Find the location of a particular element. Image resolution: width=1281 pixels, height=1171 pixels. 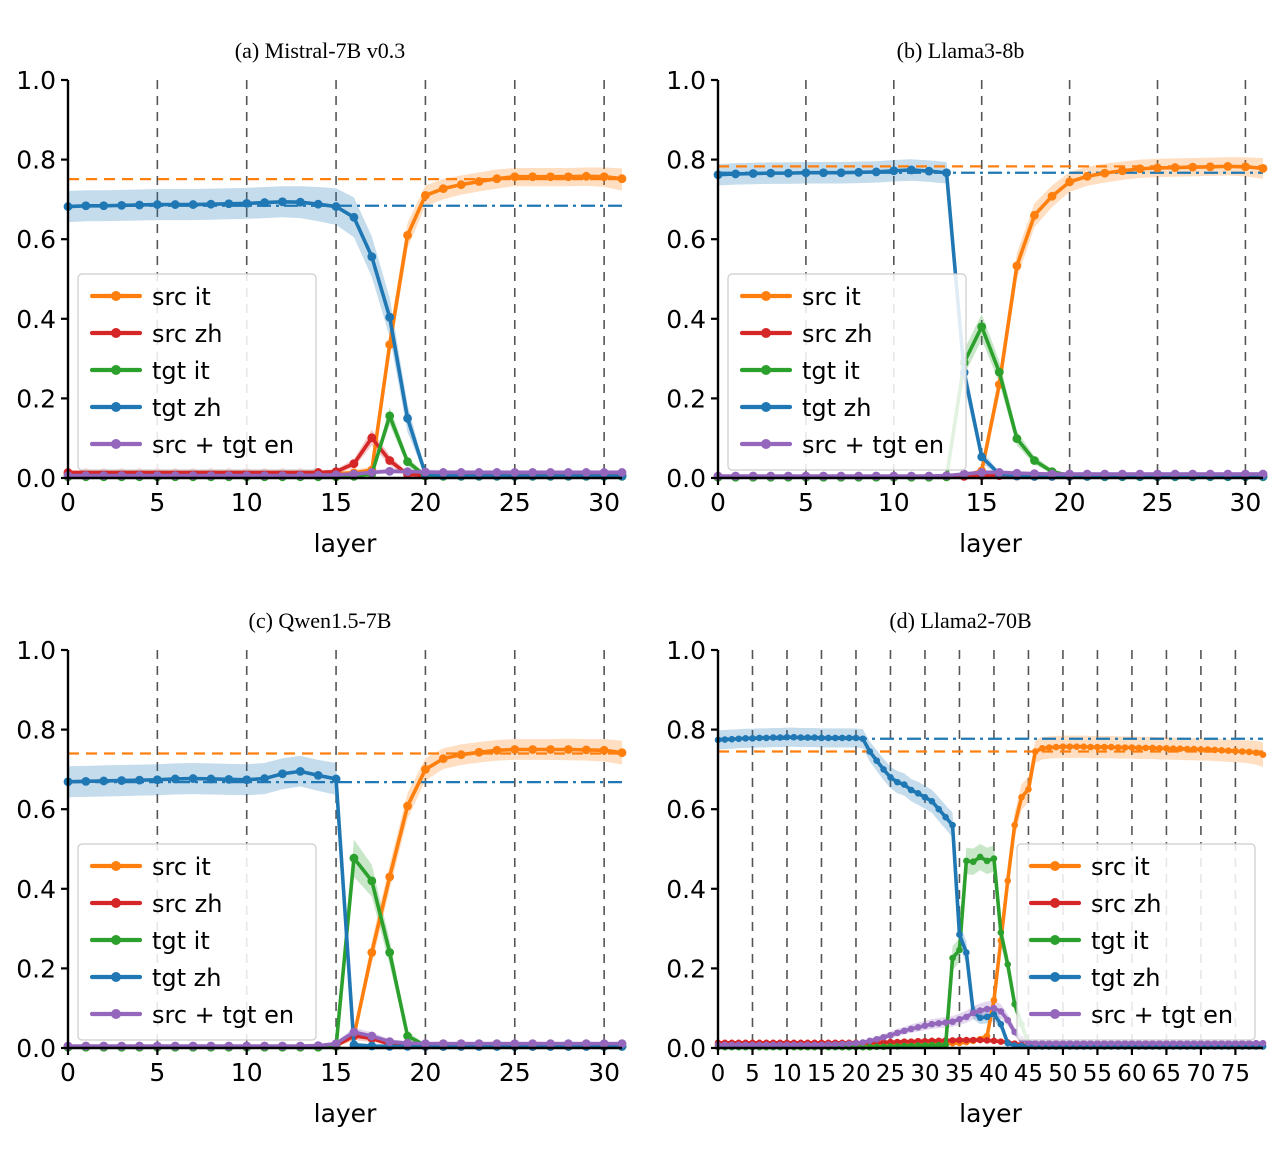

legend-marker-tgt_it is located at coordinates (116, 940).